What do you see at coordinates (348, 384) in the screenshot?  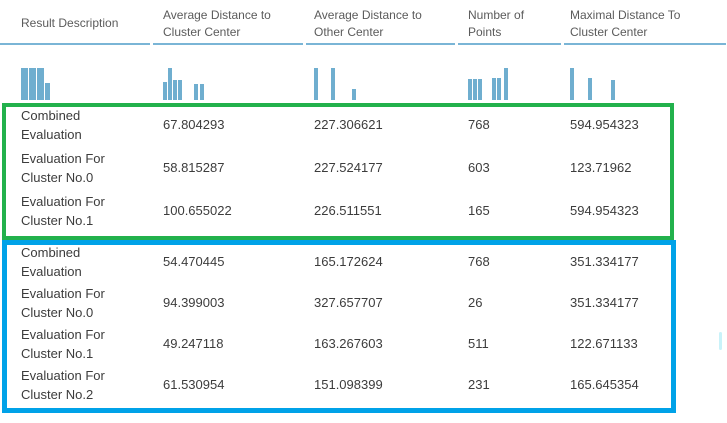 I see `avg-distance-to-other-center-cell: 151.098399` at bounding box center [348, 384].